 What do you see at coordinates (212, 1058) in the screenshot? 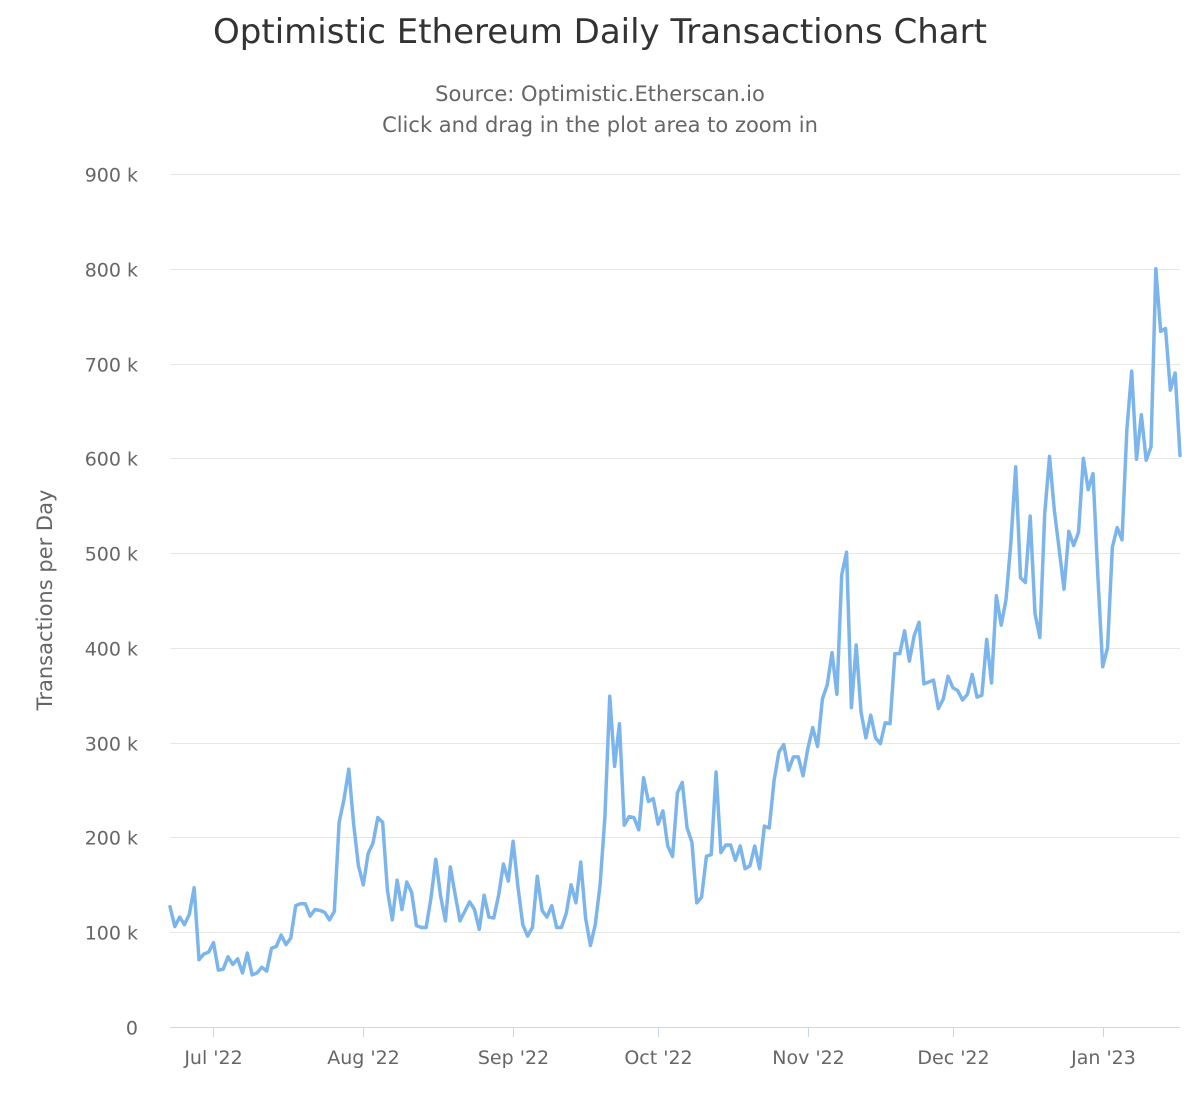
I see `x-tick-label: Jul '22` at bounding box center [212, 1058].